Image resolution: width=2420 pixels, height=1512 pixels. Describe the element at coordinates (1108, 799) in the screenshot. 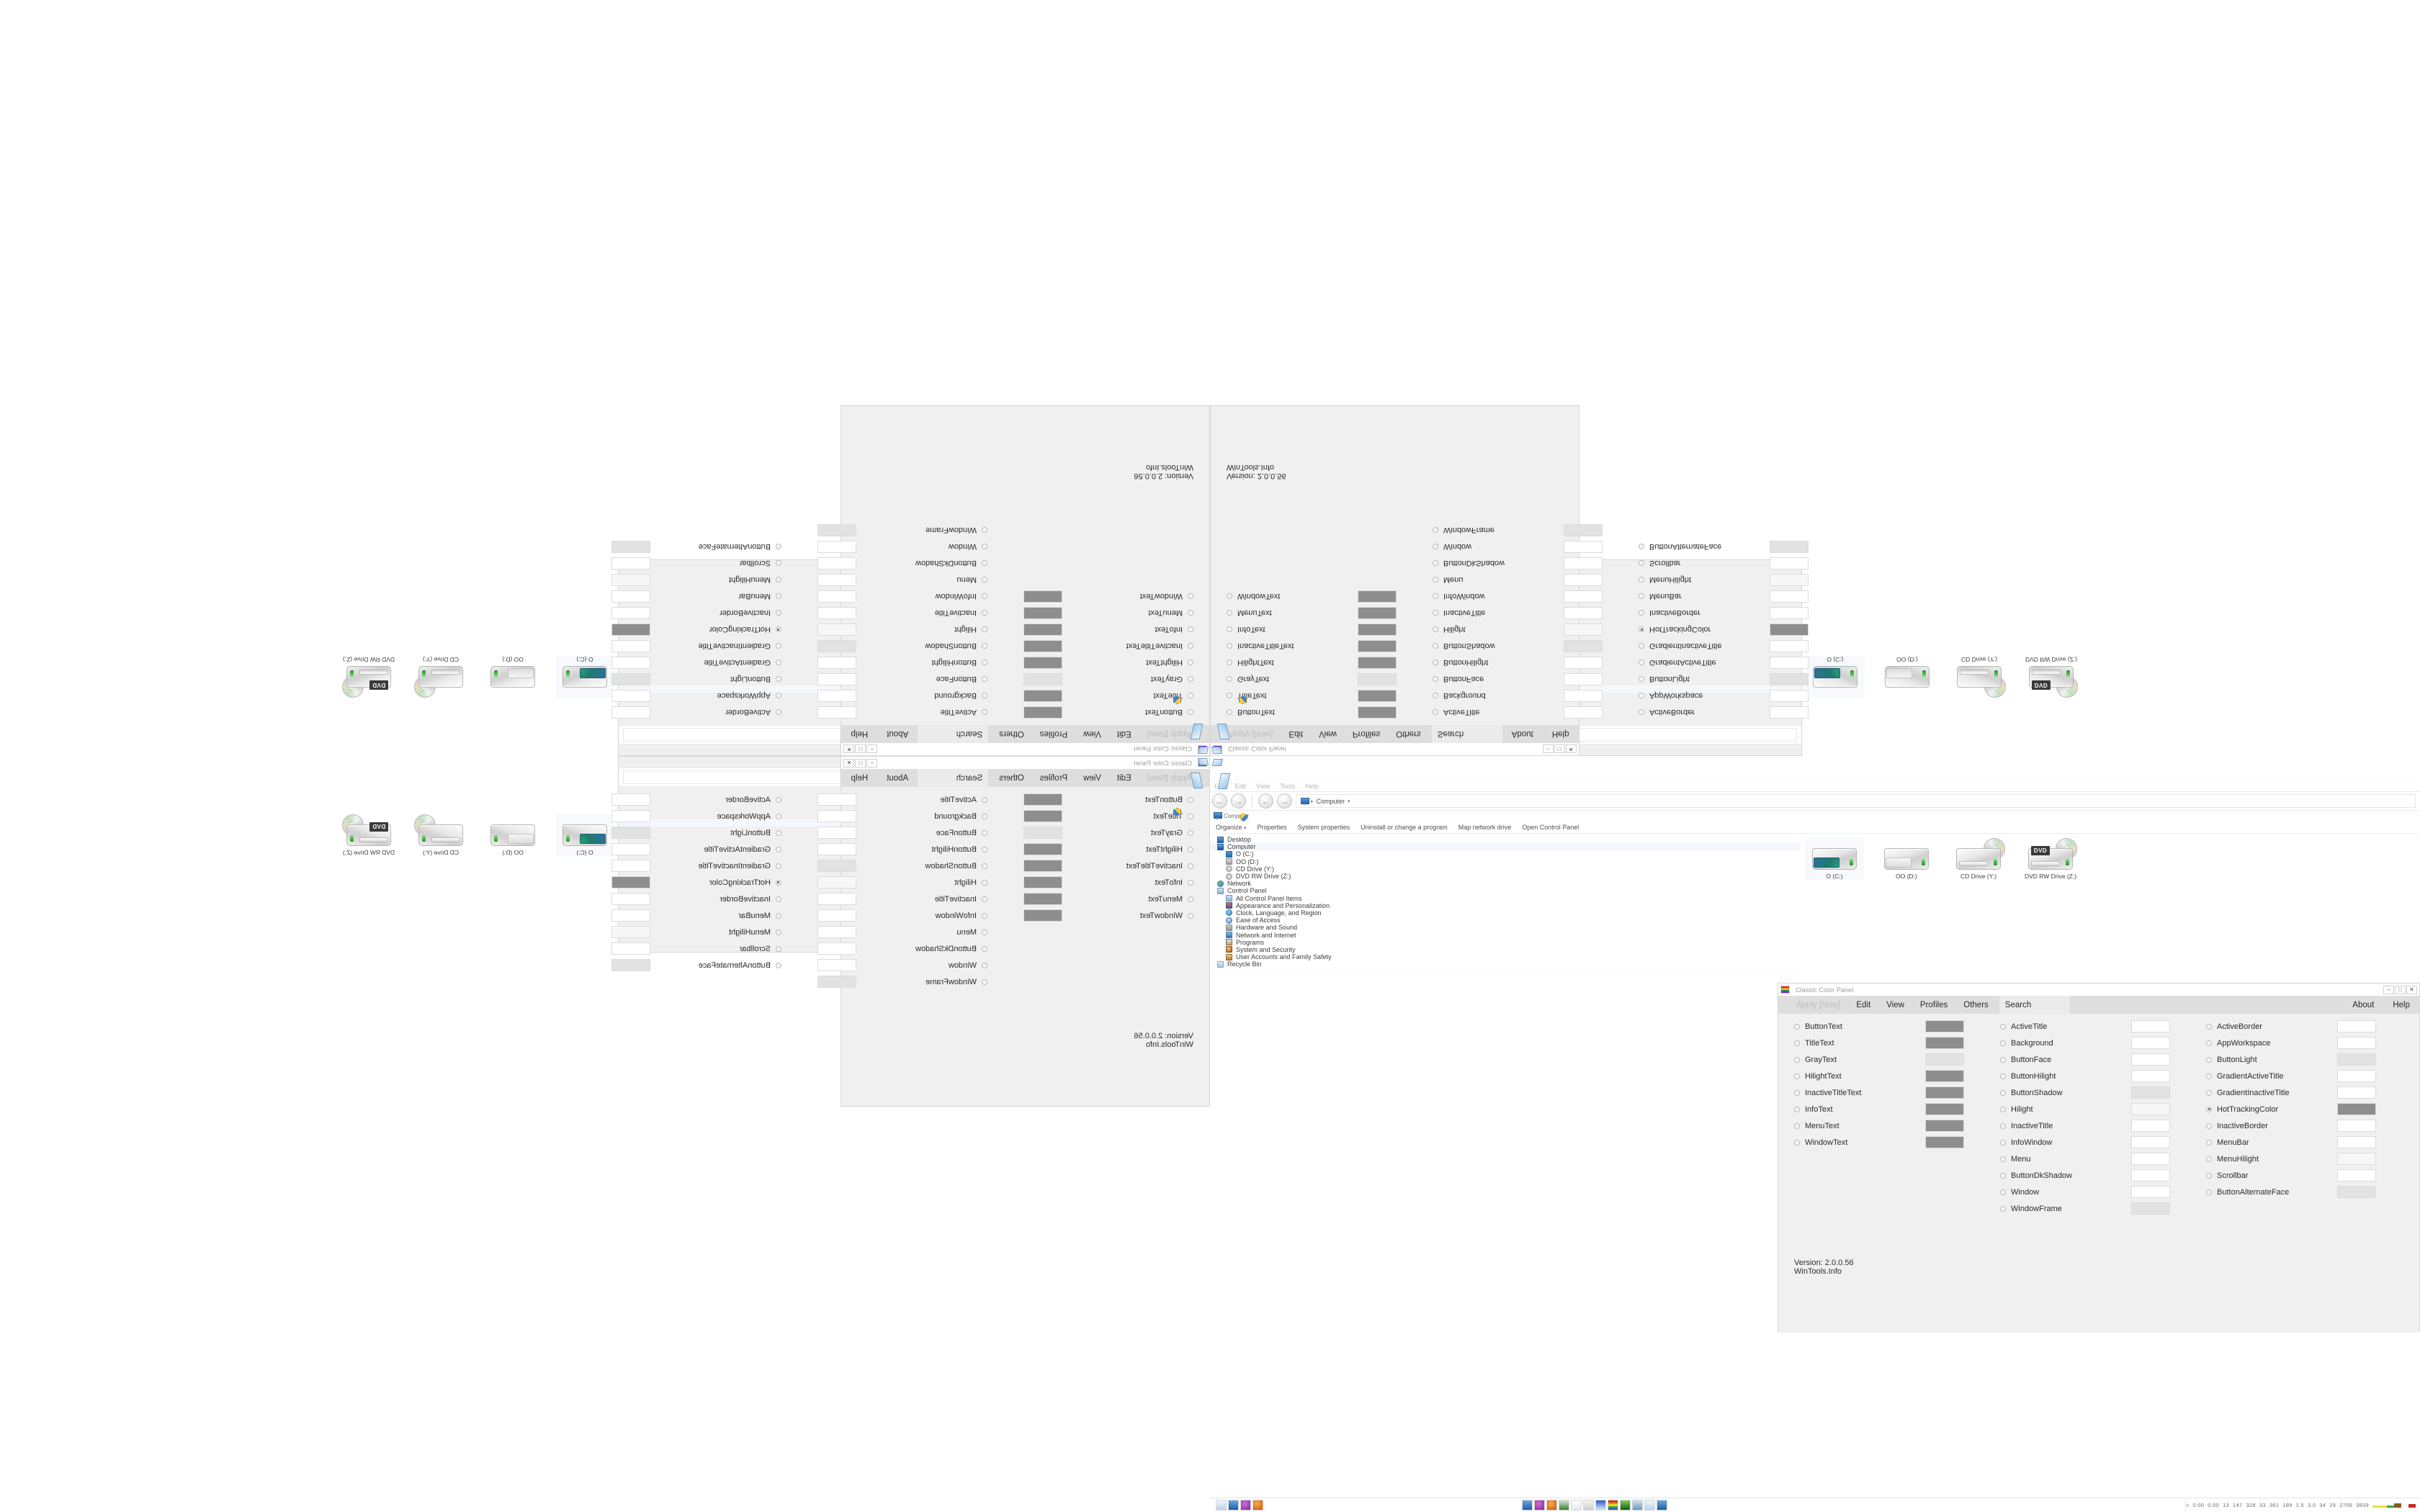

I see `color-row: ButtonText` at that location.